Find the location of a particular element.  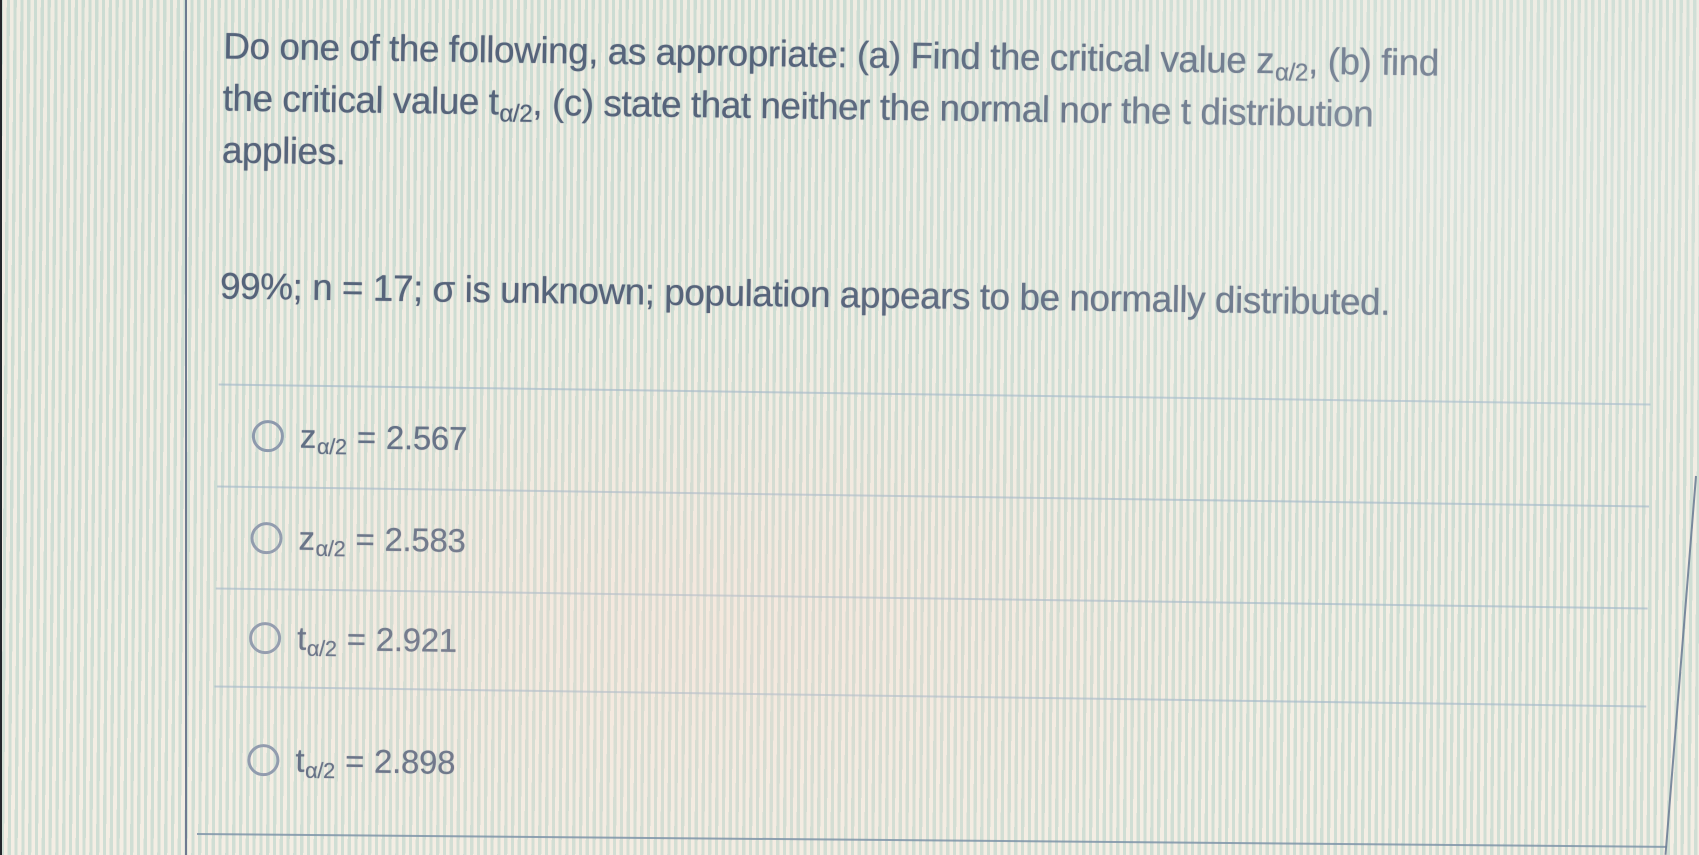

answer-option-1: zα/2 = 2.567 is located at coordinates (934, 444).